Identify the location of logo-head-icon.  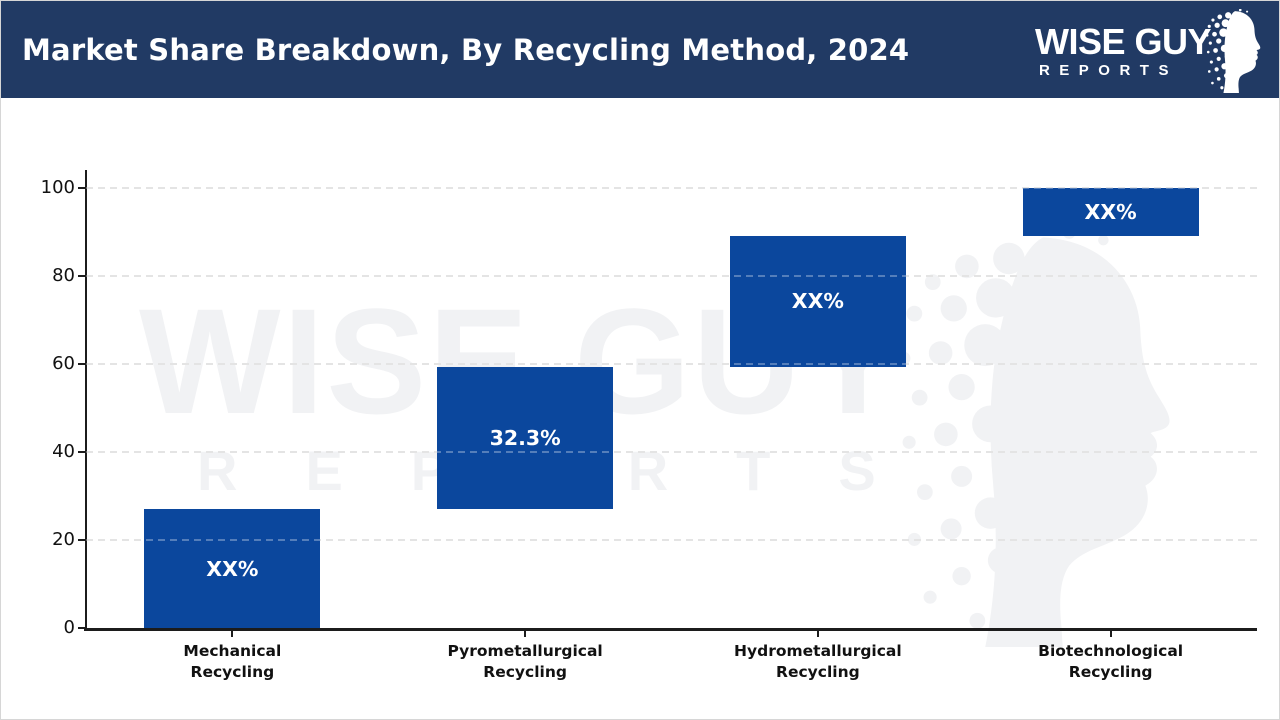
(1233, 51).